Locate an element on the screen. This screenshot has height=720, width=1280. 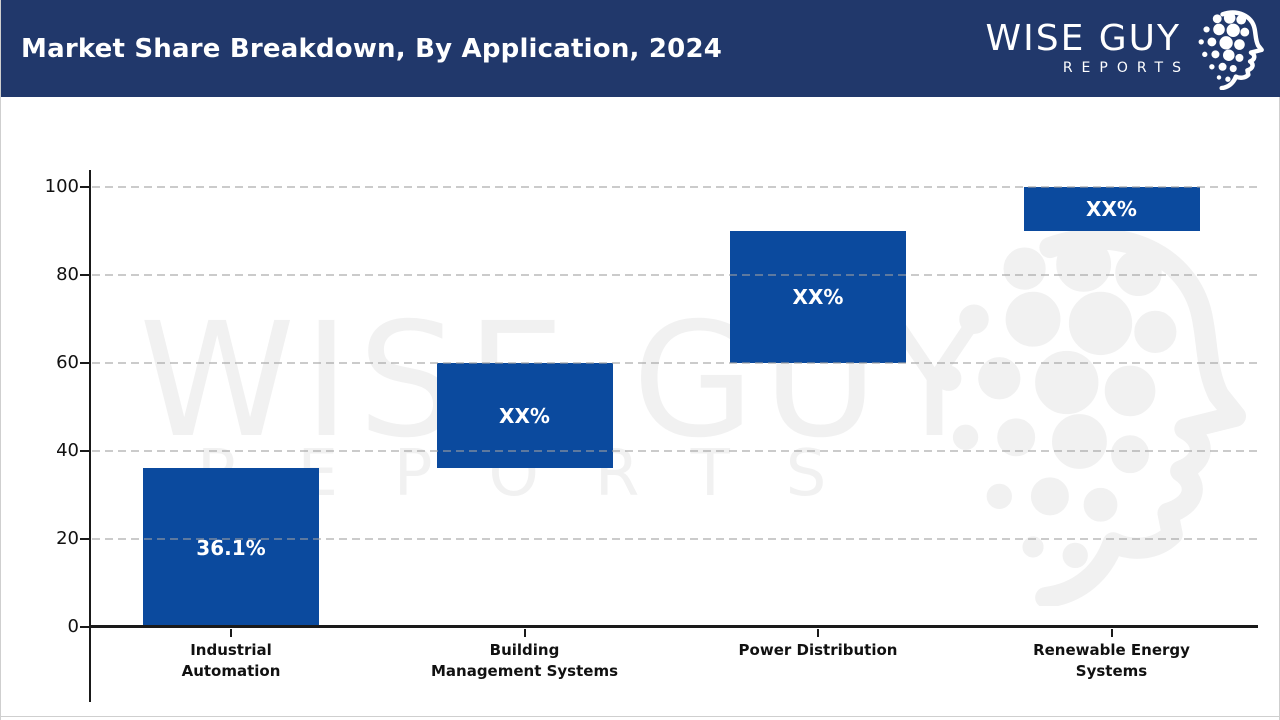
wise-guy-reports-logo: WISE GUY REPORTS is located at coordinates (1133, 49).